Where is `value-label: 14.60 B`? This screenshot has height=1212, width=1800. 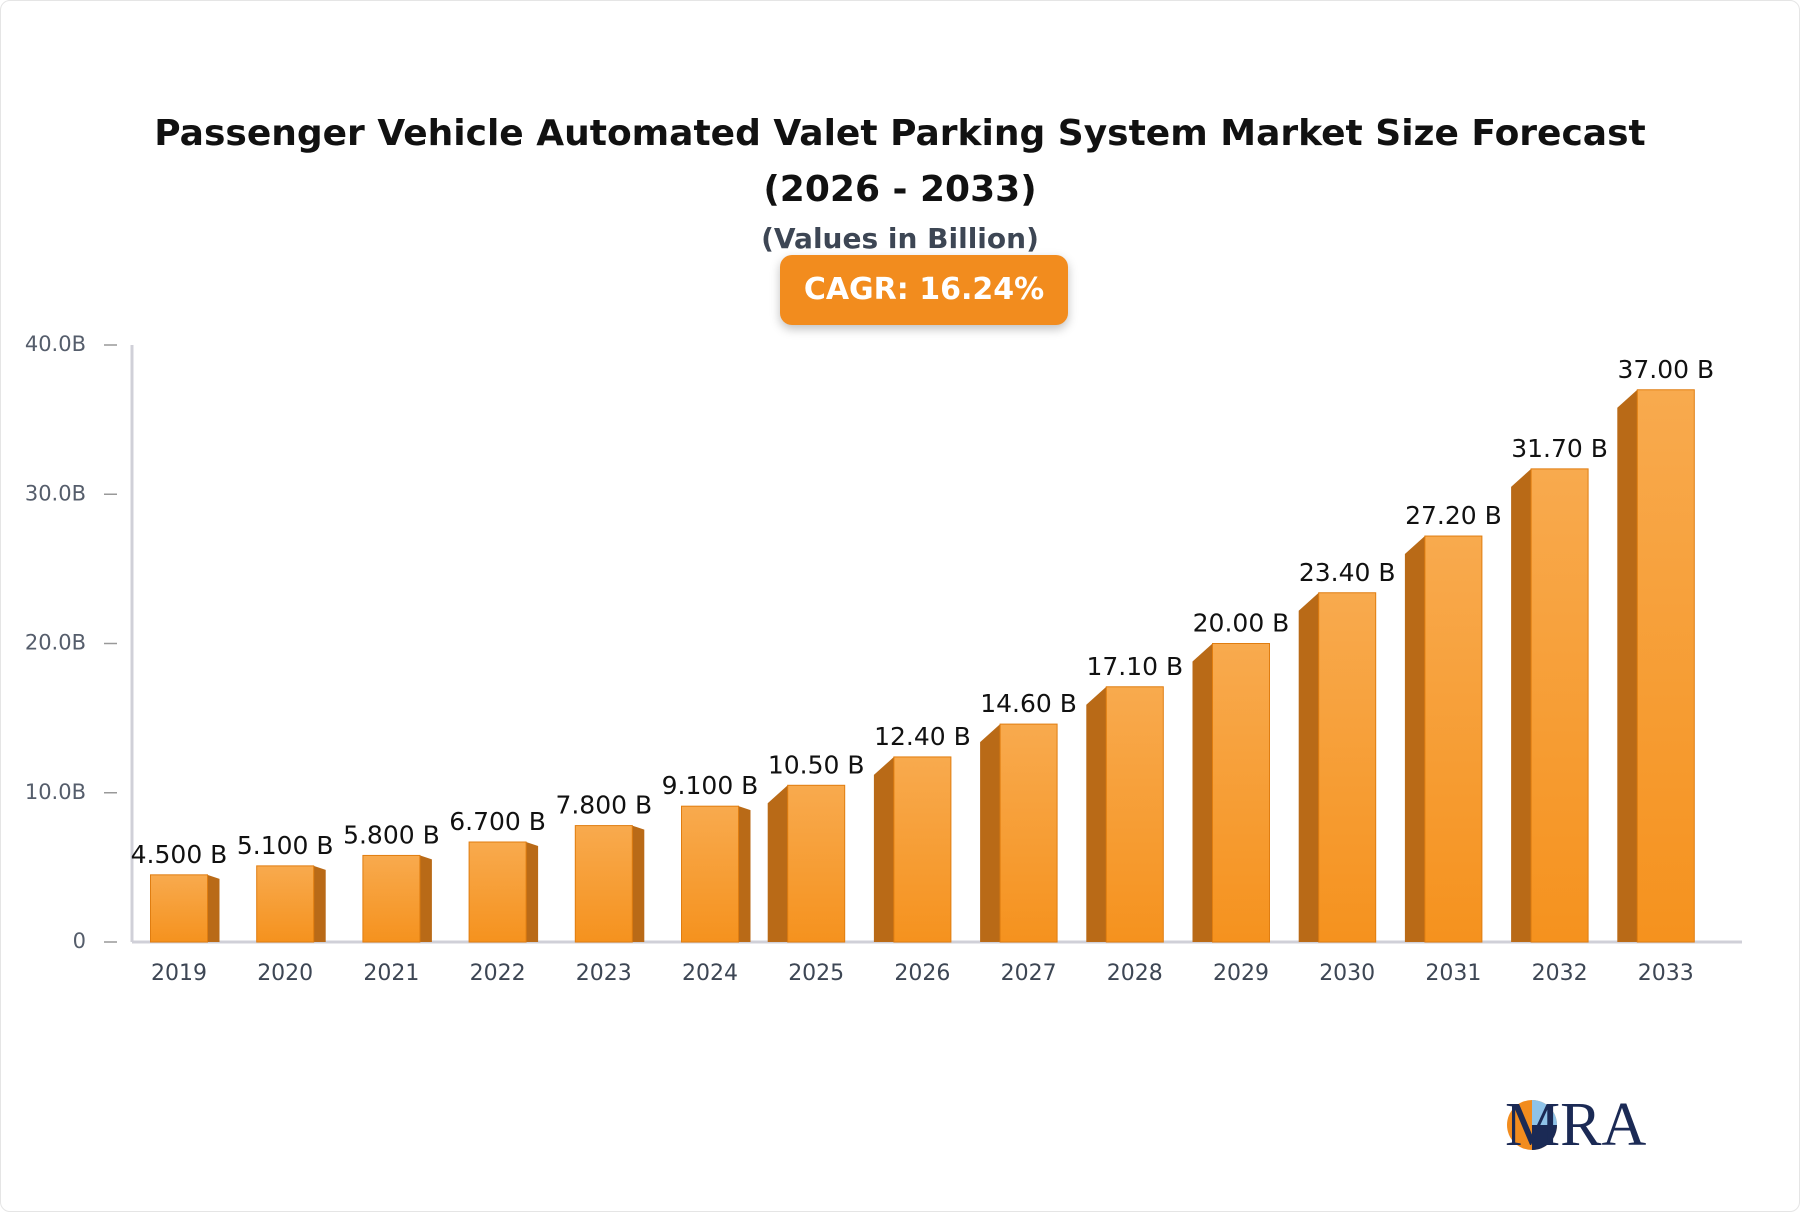 value-label: 14.60 B is located at coordinates (1028, 703).